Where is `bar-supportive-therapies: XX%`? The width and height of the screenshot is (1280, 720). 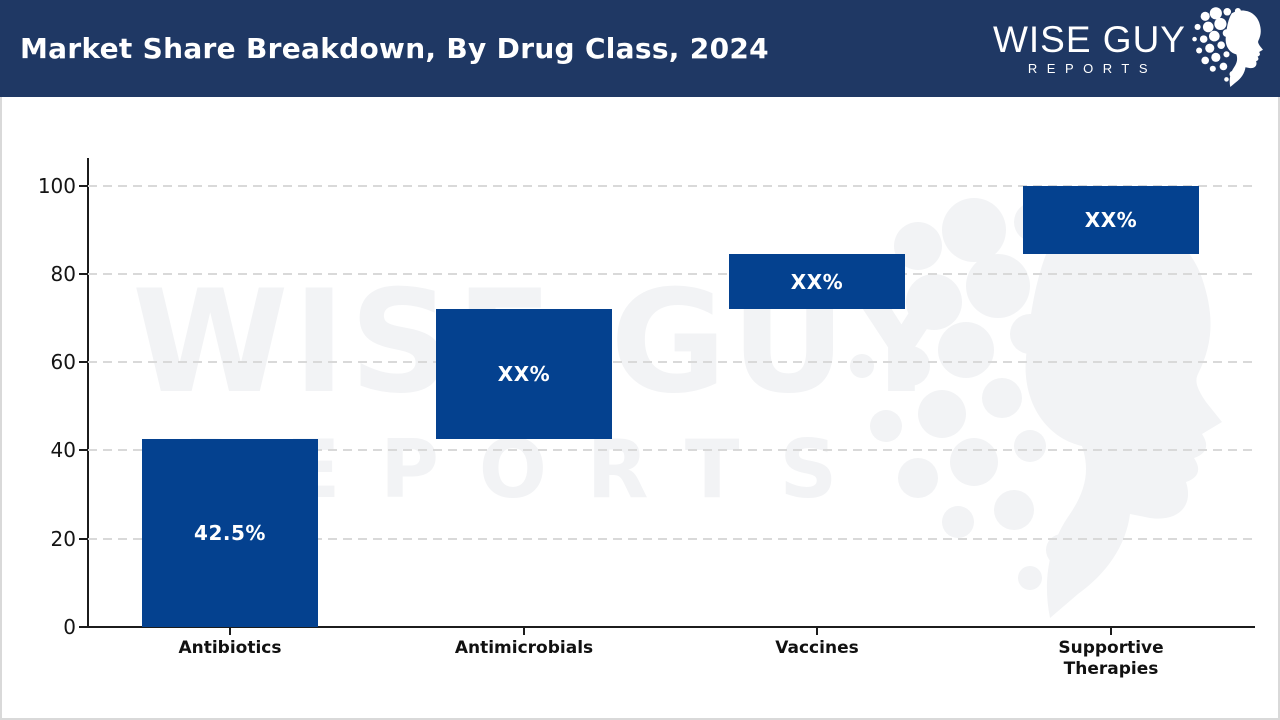 bar-supportive-therapies: XX% is located at coordinates (1111, 219).